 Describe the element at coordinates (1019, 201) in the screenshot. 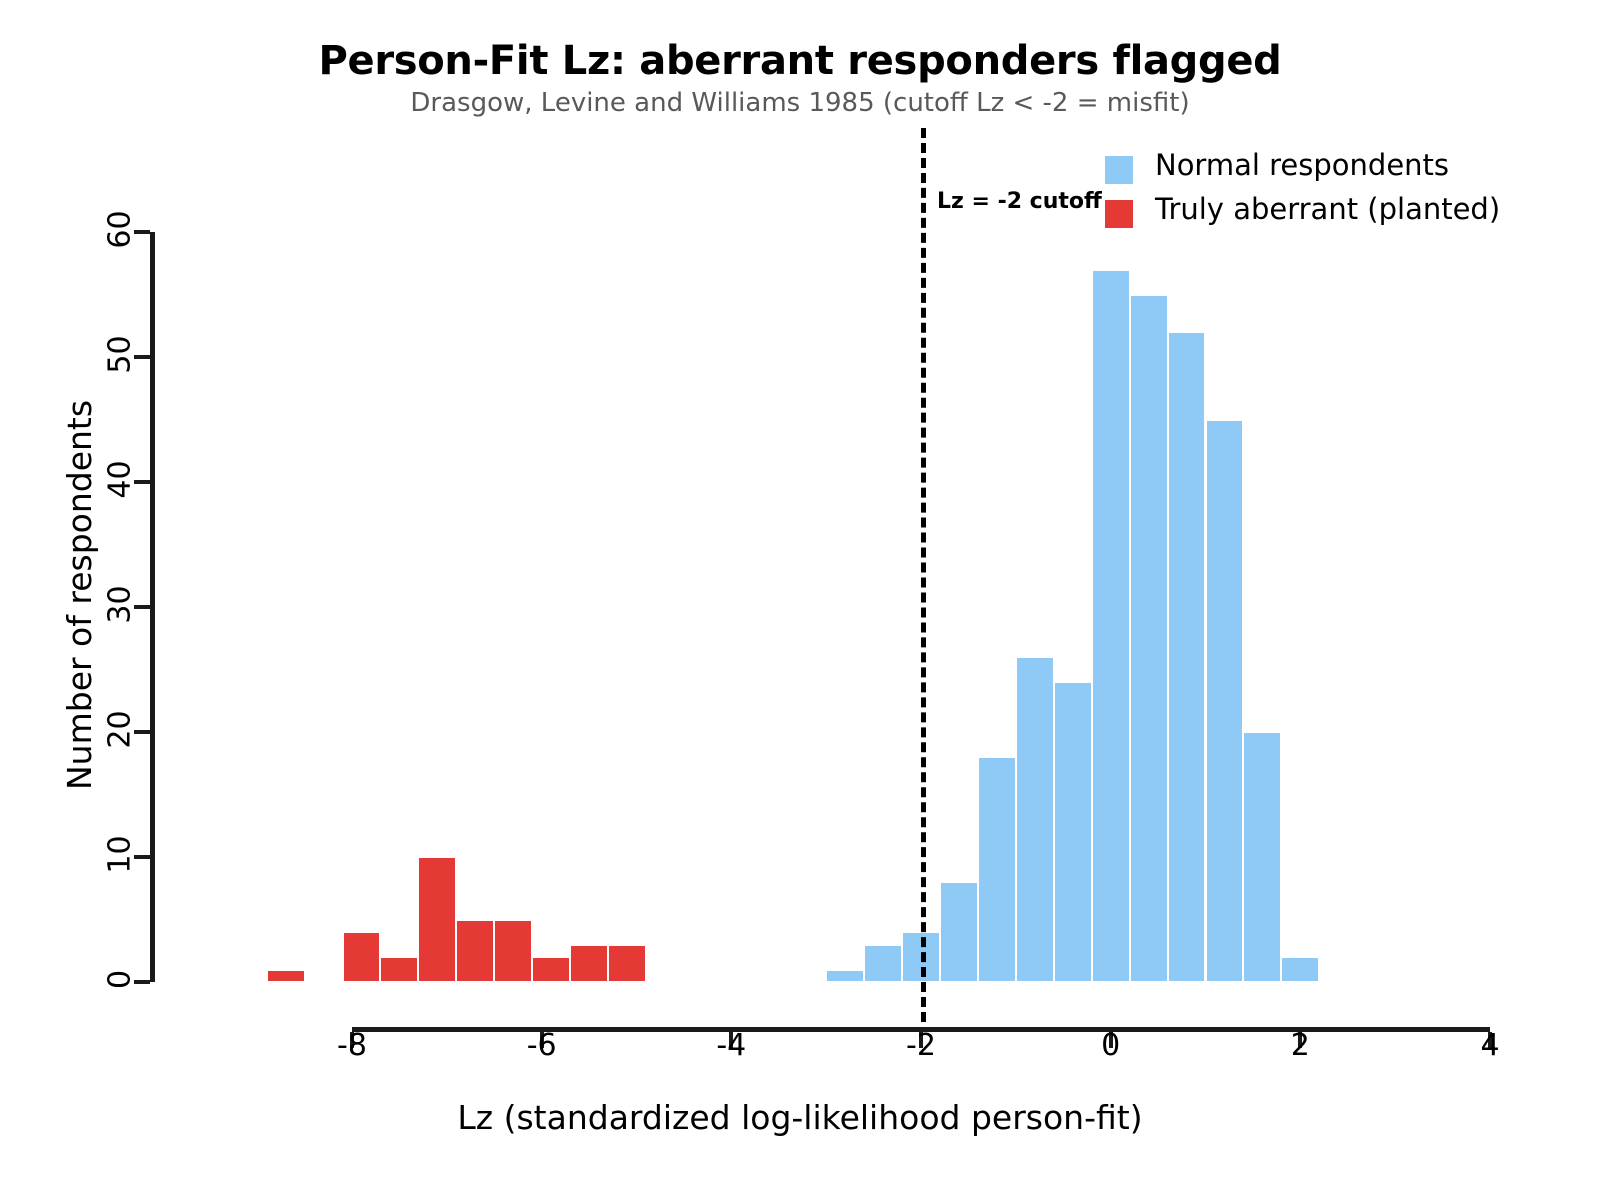

I see `cutoff-label: Lz = -2 cutoff` at that location.